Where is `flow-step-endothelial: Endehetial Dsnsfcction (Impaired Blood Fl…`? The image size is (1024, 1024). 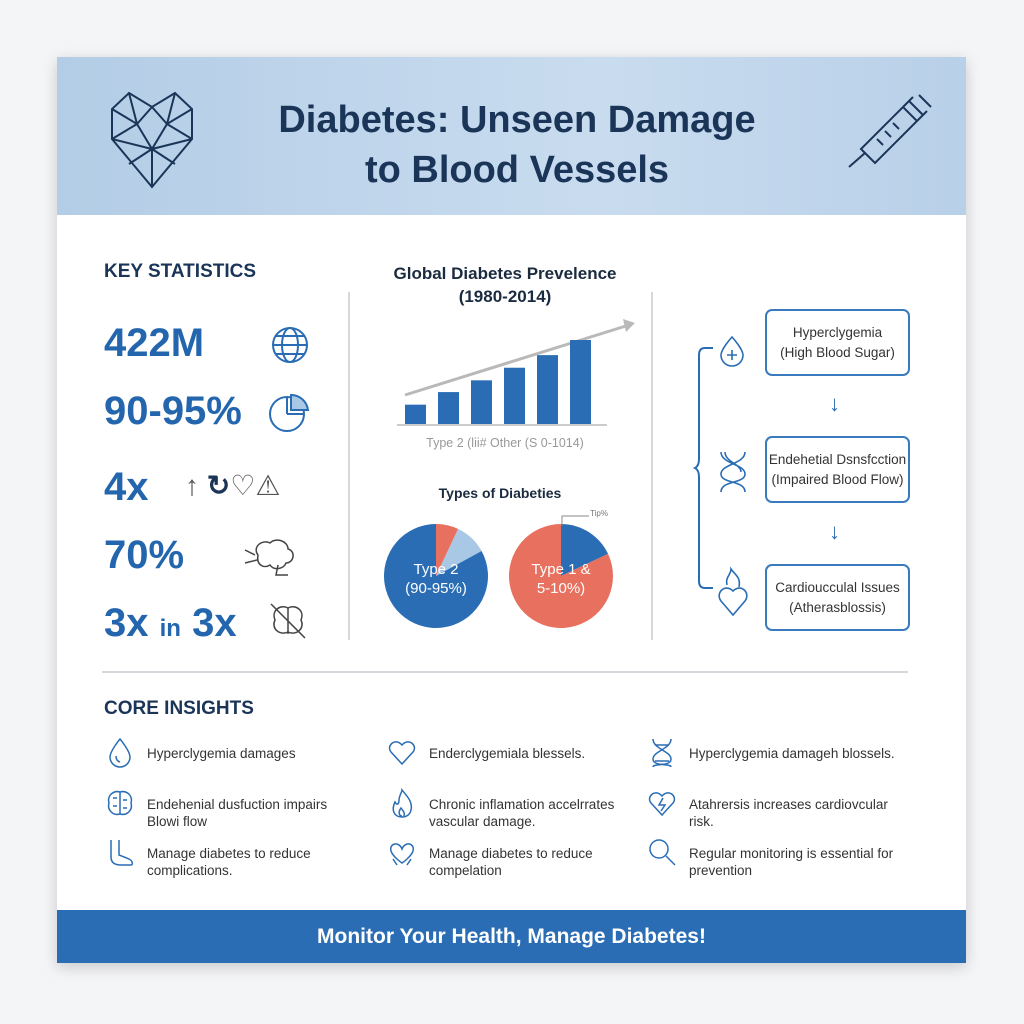 flow-step-endothelial: Endehetial Dsnsfcction (Impaired Blood Fl… is located at coordinates (837, 469).